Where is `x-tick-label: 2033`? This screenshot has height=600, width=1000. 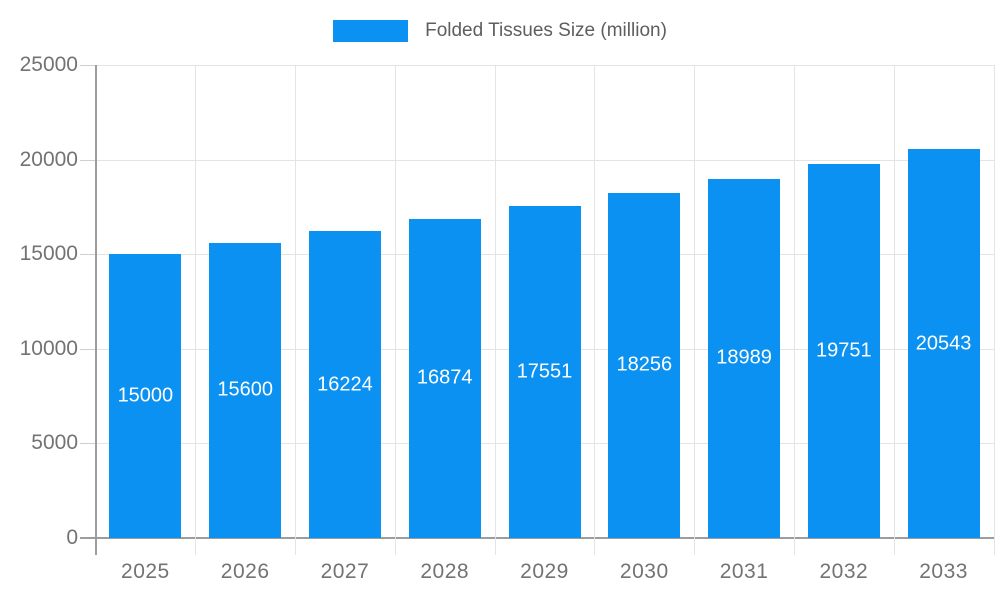
x-tick-label: 2033 is located at coordinates (943, 571).